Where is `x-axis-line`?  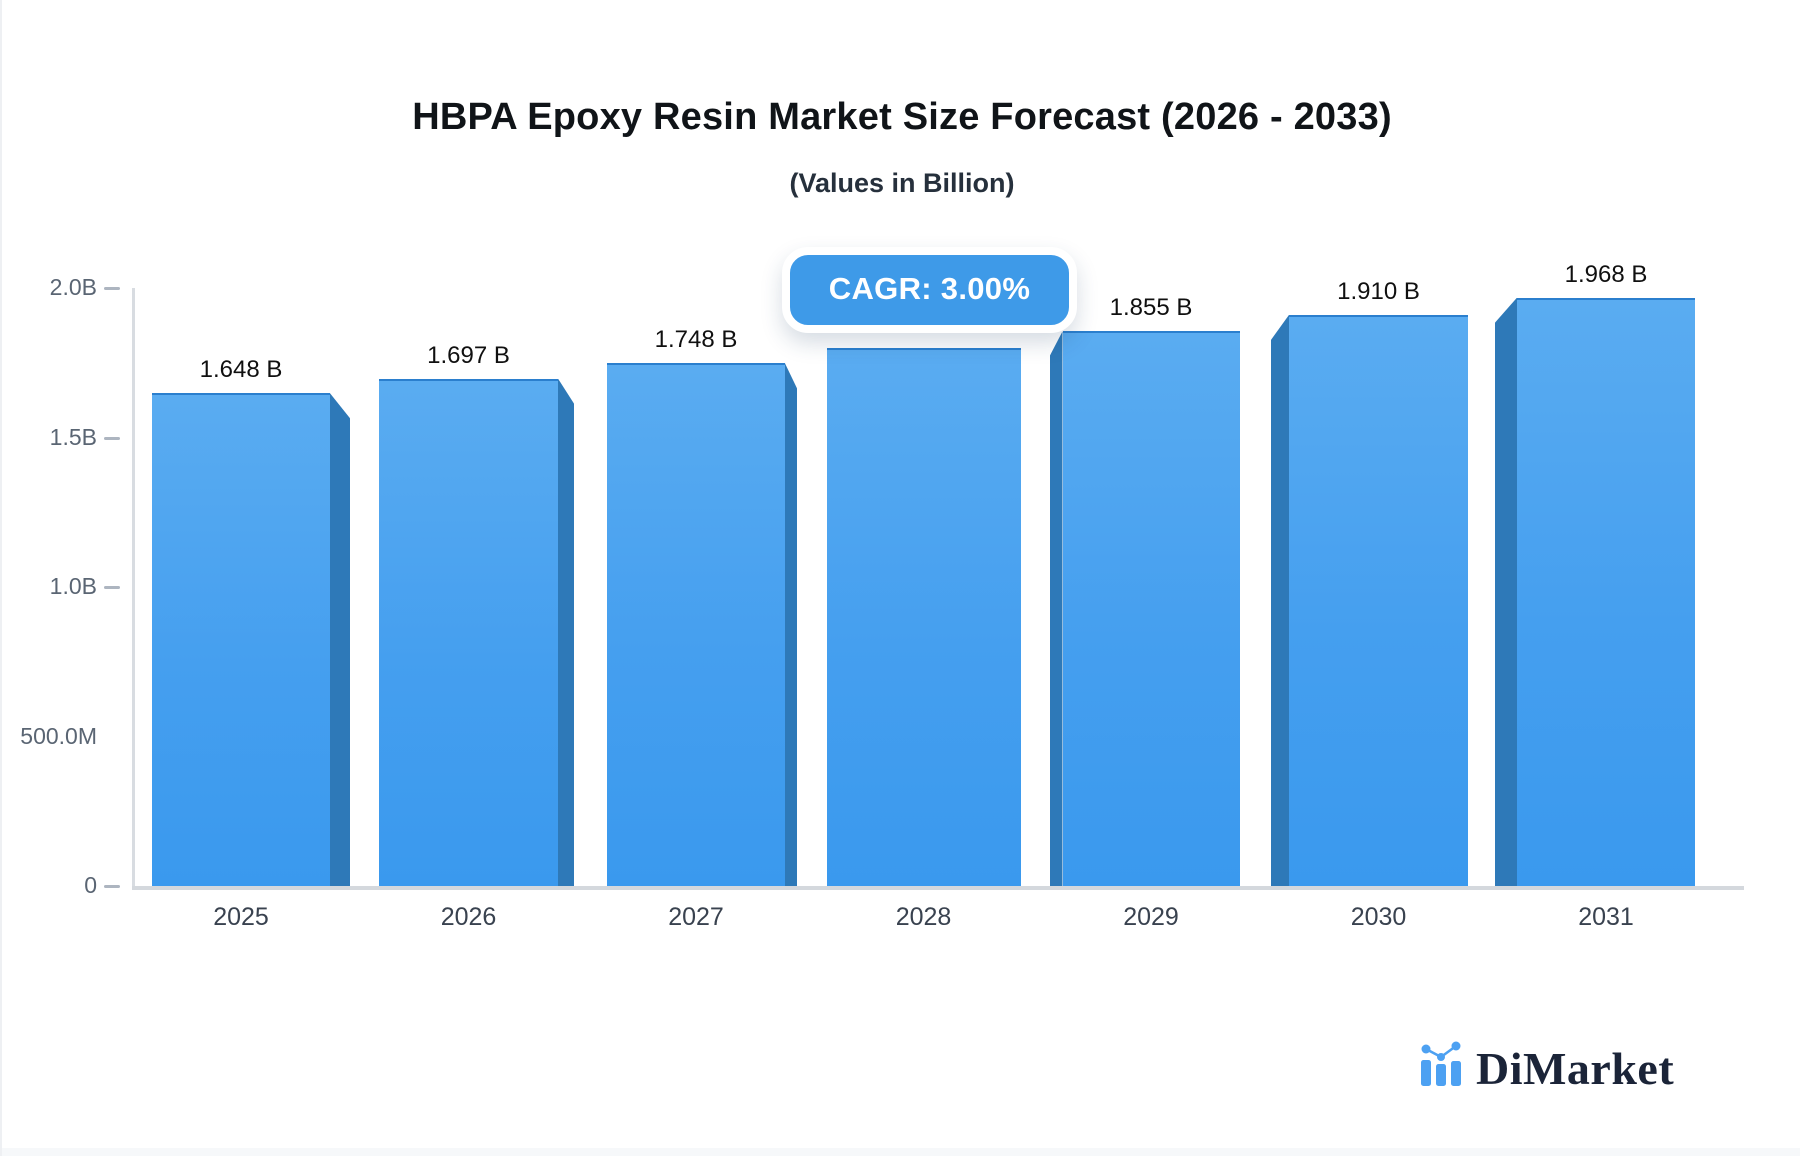
x-axis-line is located at coordinates (938, 888).